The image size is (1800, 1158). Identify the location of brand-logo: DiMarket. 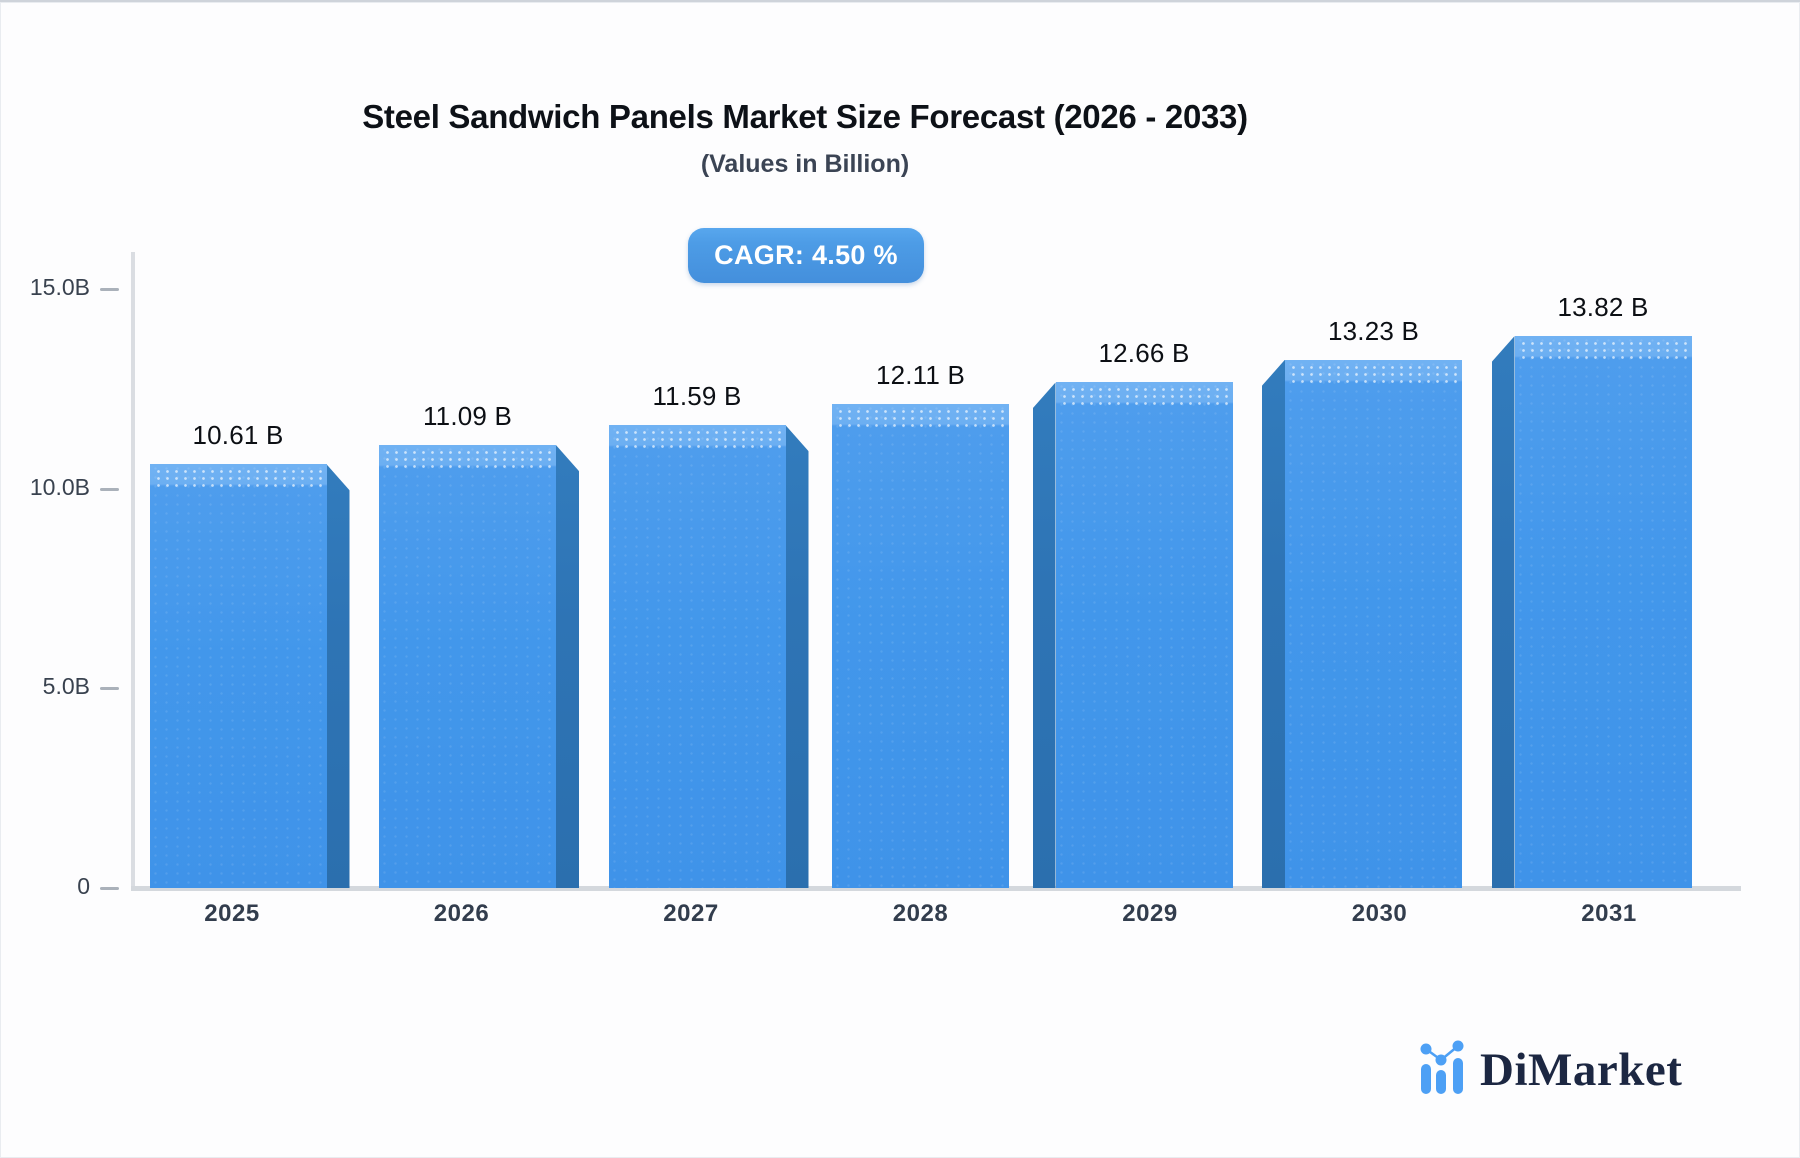
(1550, 1066).